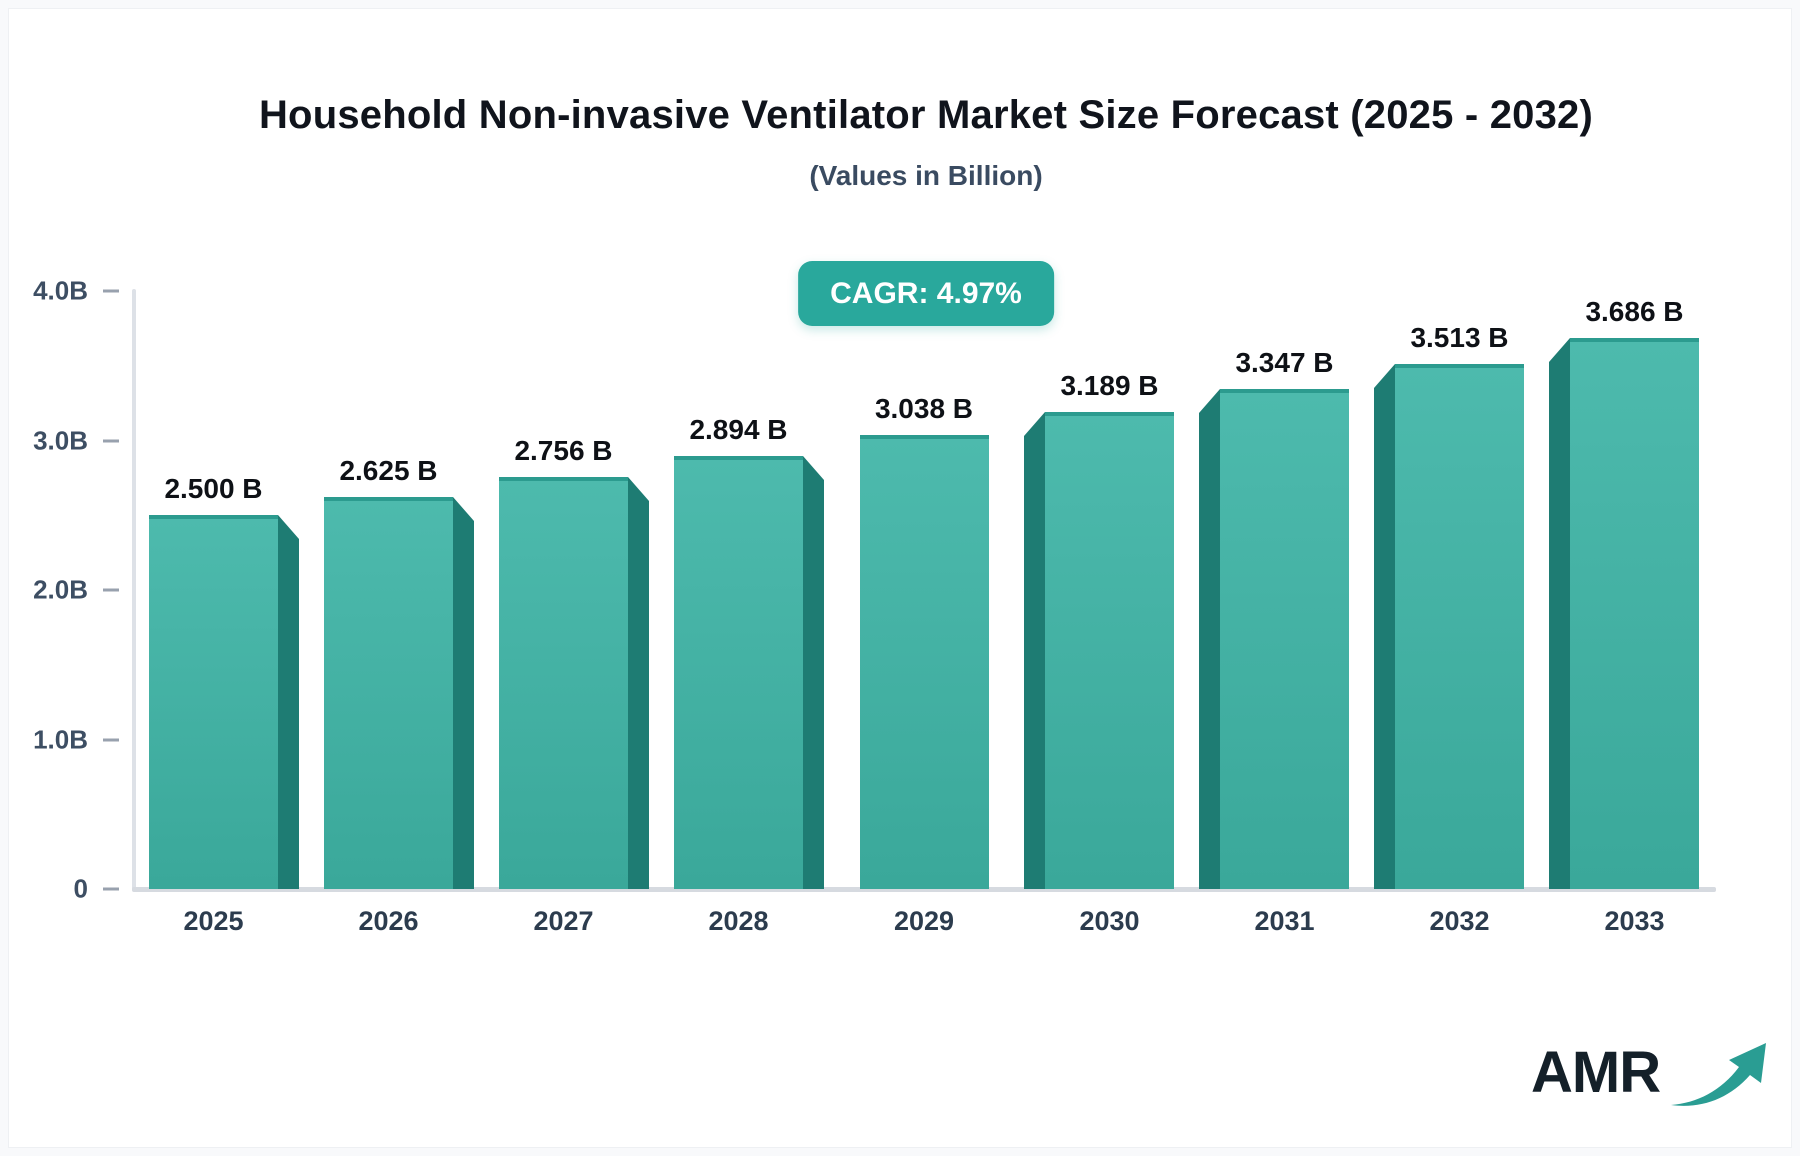 The width and height of the screenshot is (1800, 1156). I want to click on bar-2028: 2.894 B, so click(749, 449).